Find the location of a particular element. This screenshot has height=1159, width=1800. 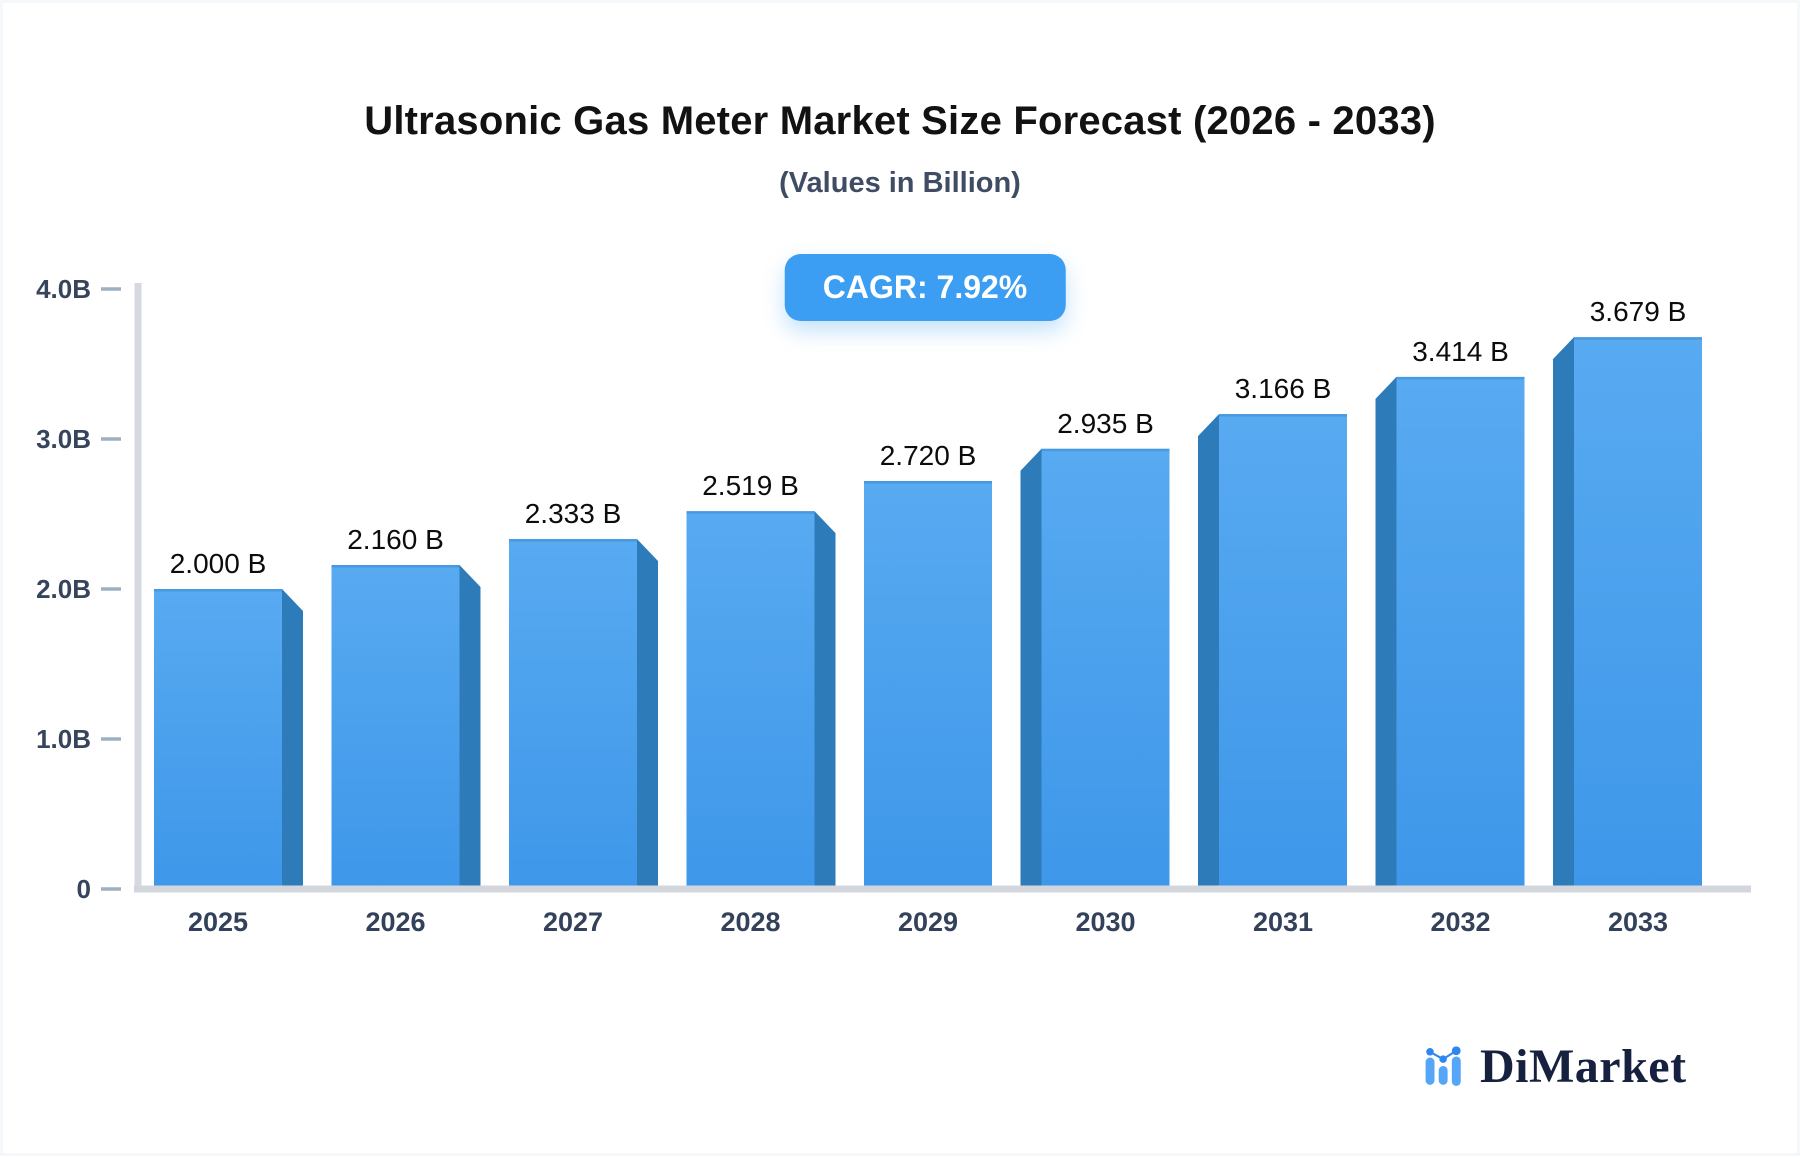

bar-value-label: 2.720 B is located at coordinates (928, 455).